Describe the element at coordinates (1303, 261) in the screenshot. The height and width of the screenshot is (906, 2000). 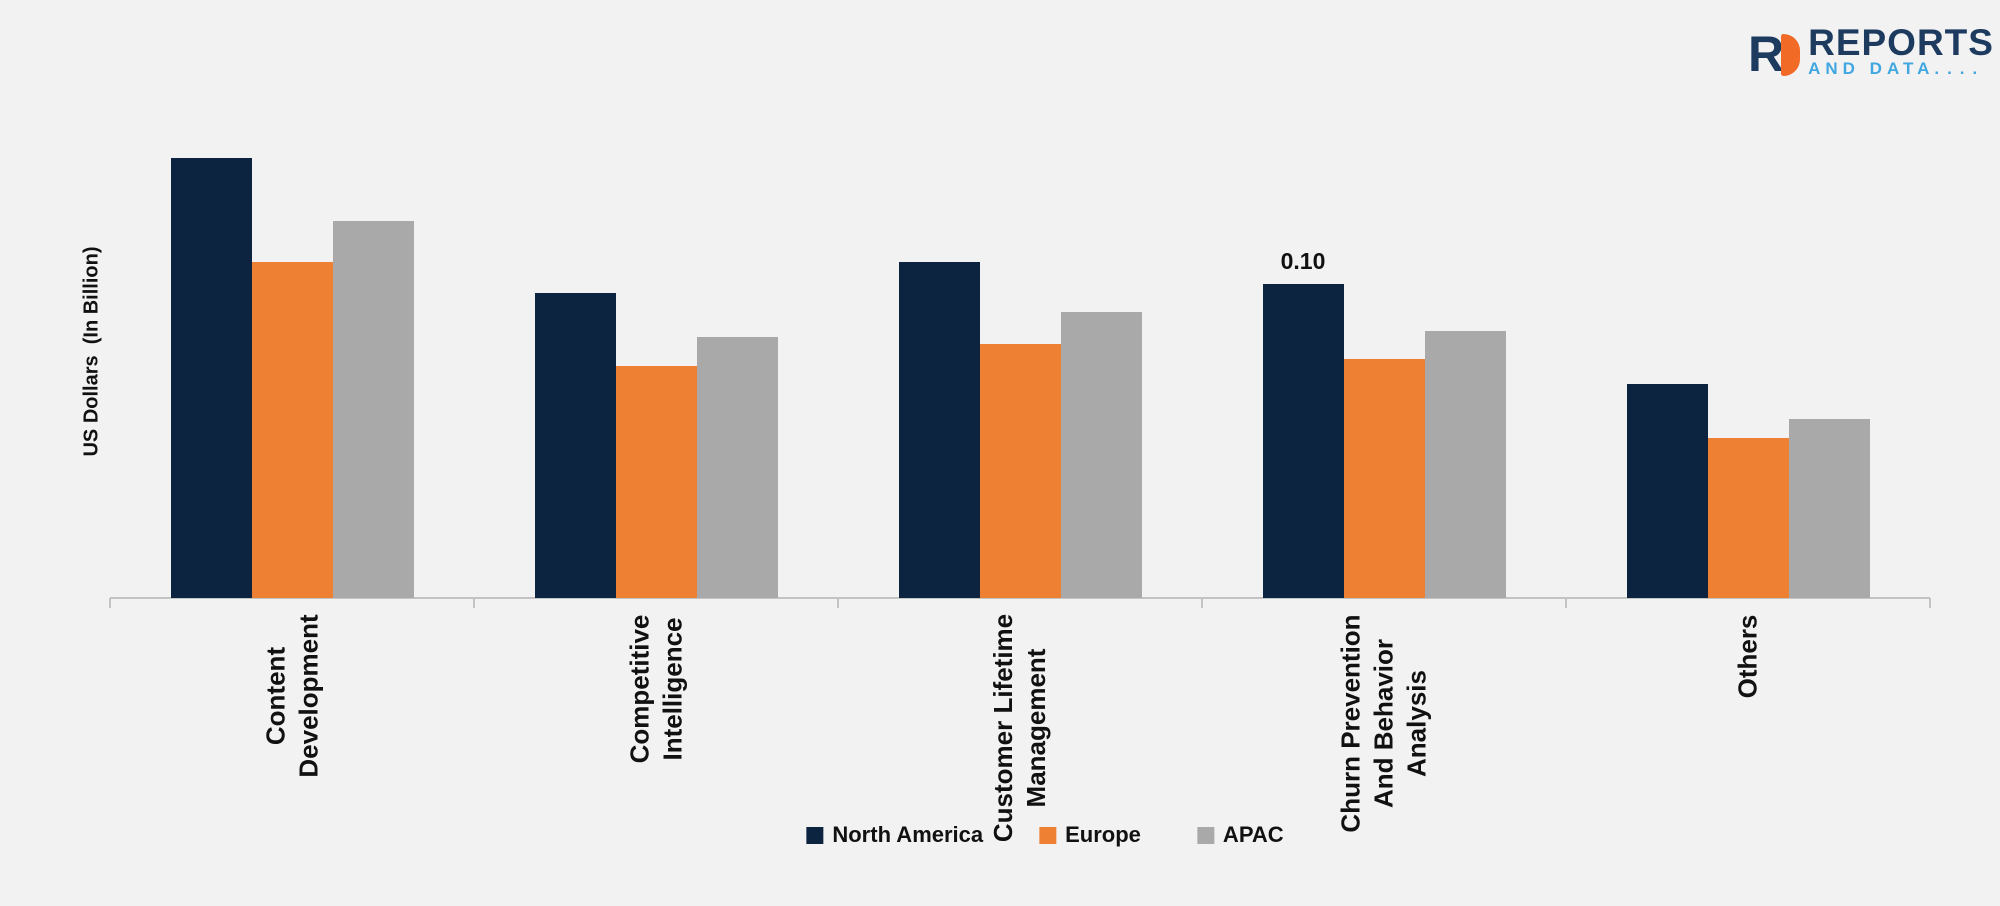
I see `bar-data-label: 0.10` at that location.